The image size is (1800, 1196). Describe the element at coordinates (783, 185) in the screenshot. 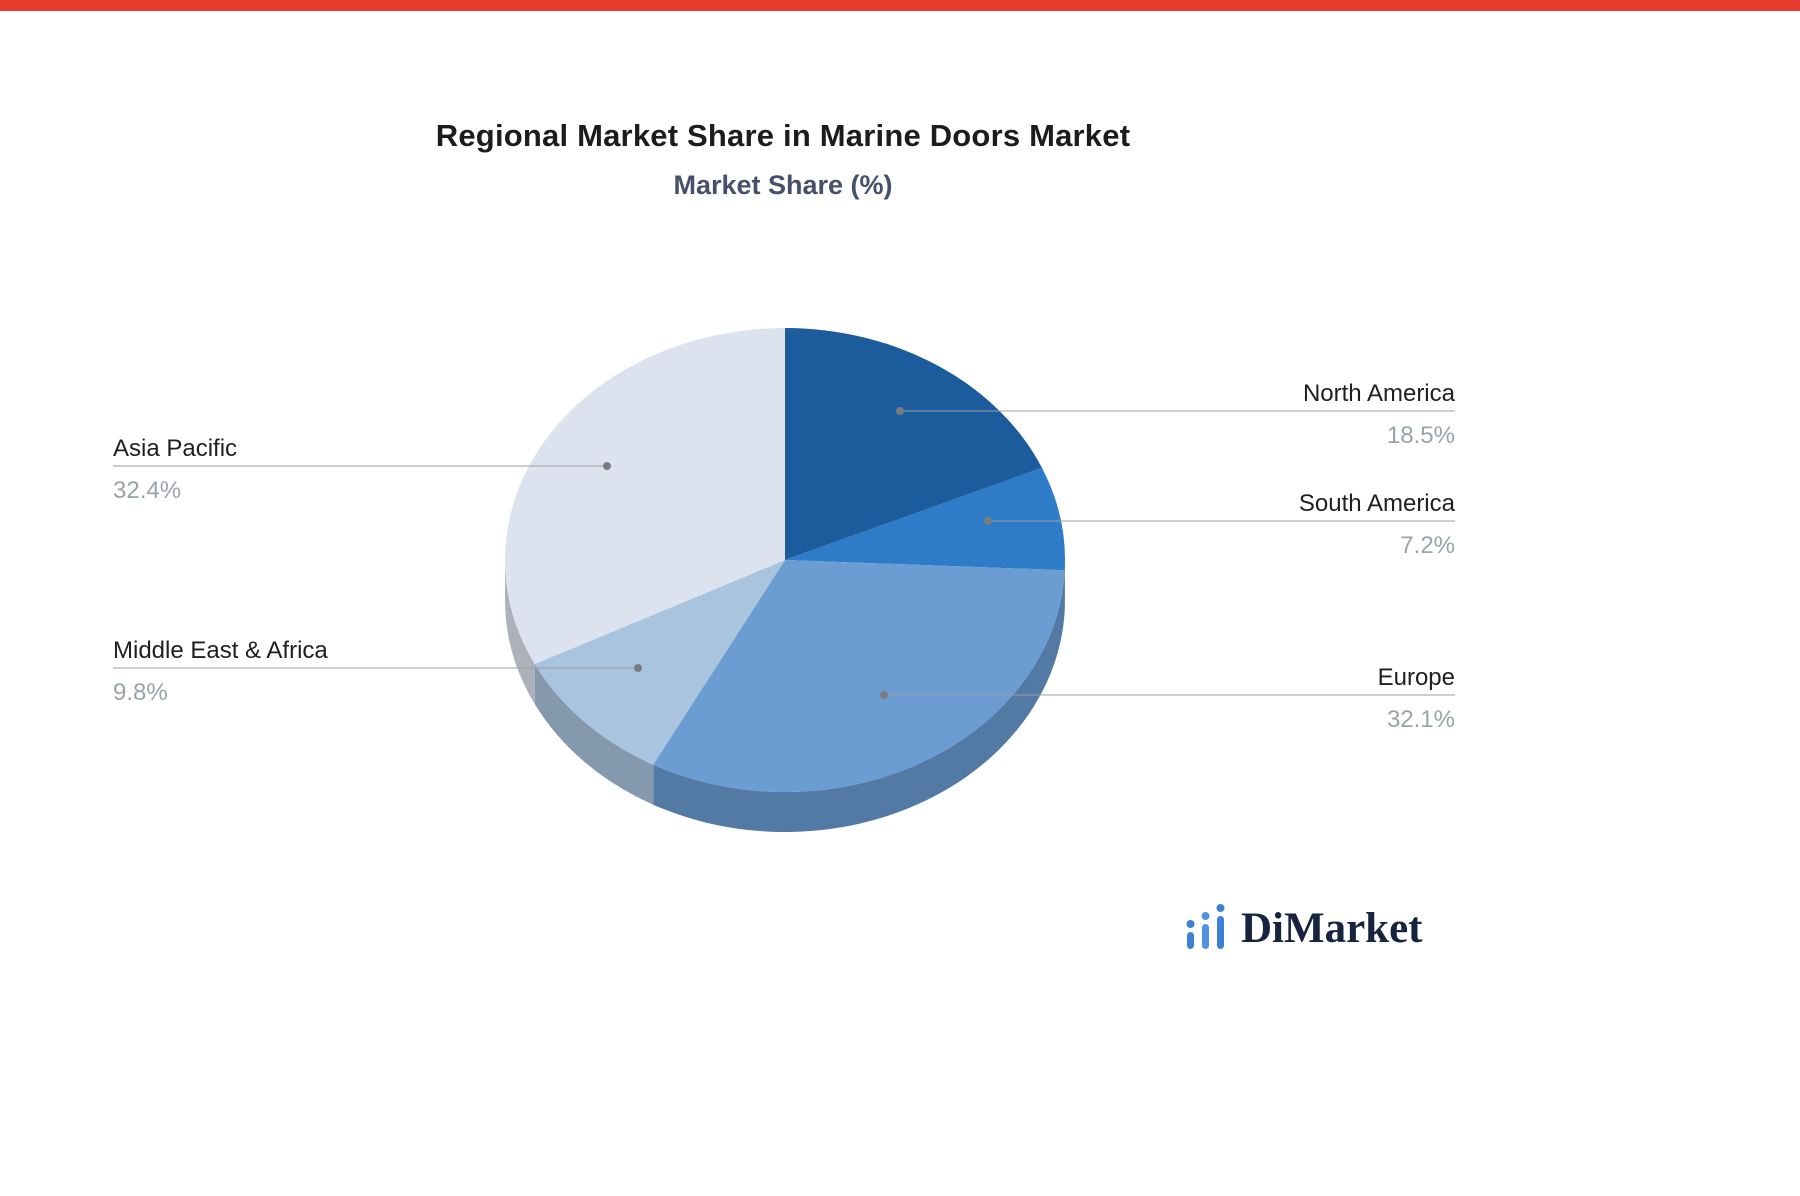

I see `chart-subtitle: Market Share (%)` at that location.